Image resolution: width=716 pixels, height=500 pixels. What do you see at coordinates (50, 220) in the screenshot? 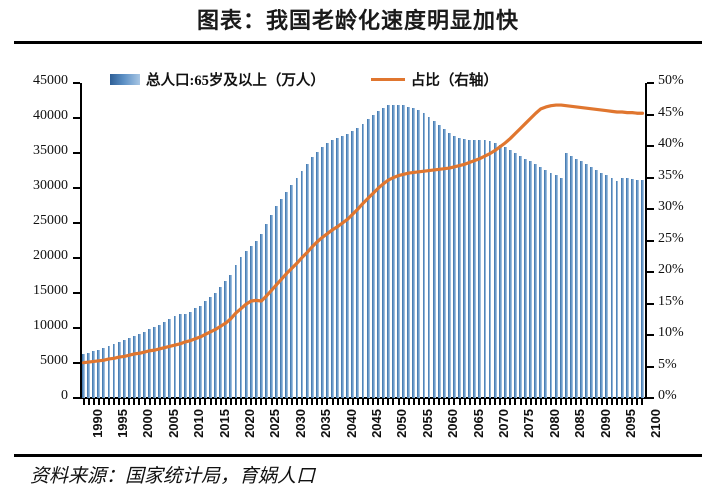
I see `y-axis-left-tick-label: 25000` at bounding box center [50, 220].